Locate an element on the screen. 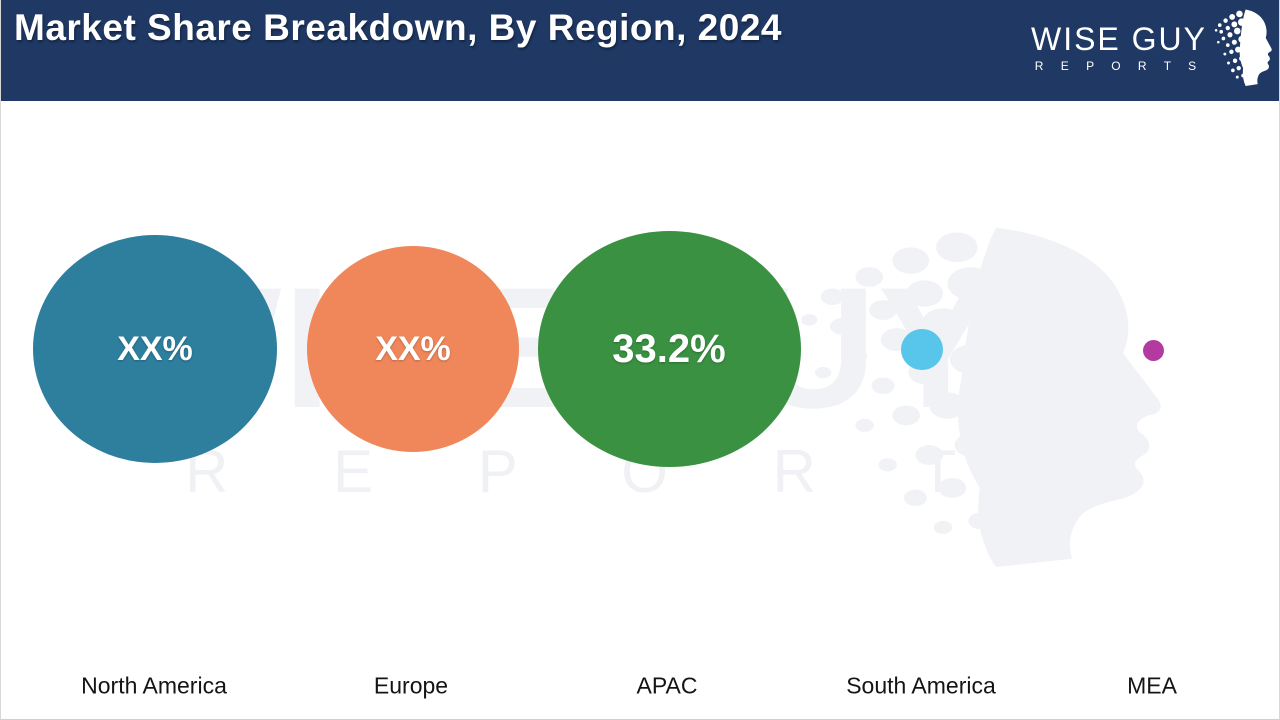  logo-reports-label: R E P O R T S is located at coordinates (1119, 66).